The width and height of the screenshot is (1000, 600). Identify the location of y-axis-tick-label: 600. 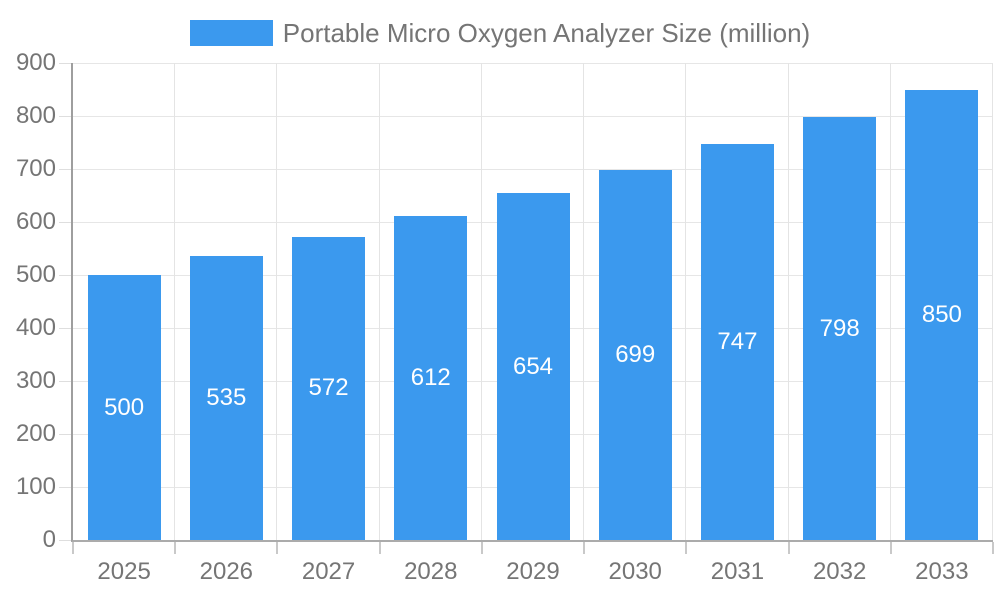
(35, 221).